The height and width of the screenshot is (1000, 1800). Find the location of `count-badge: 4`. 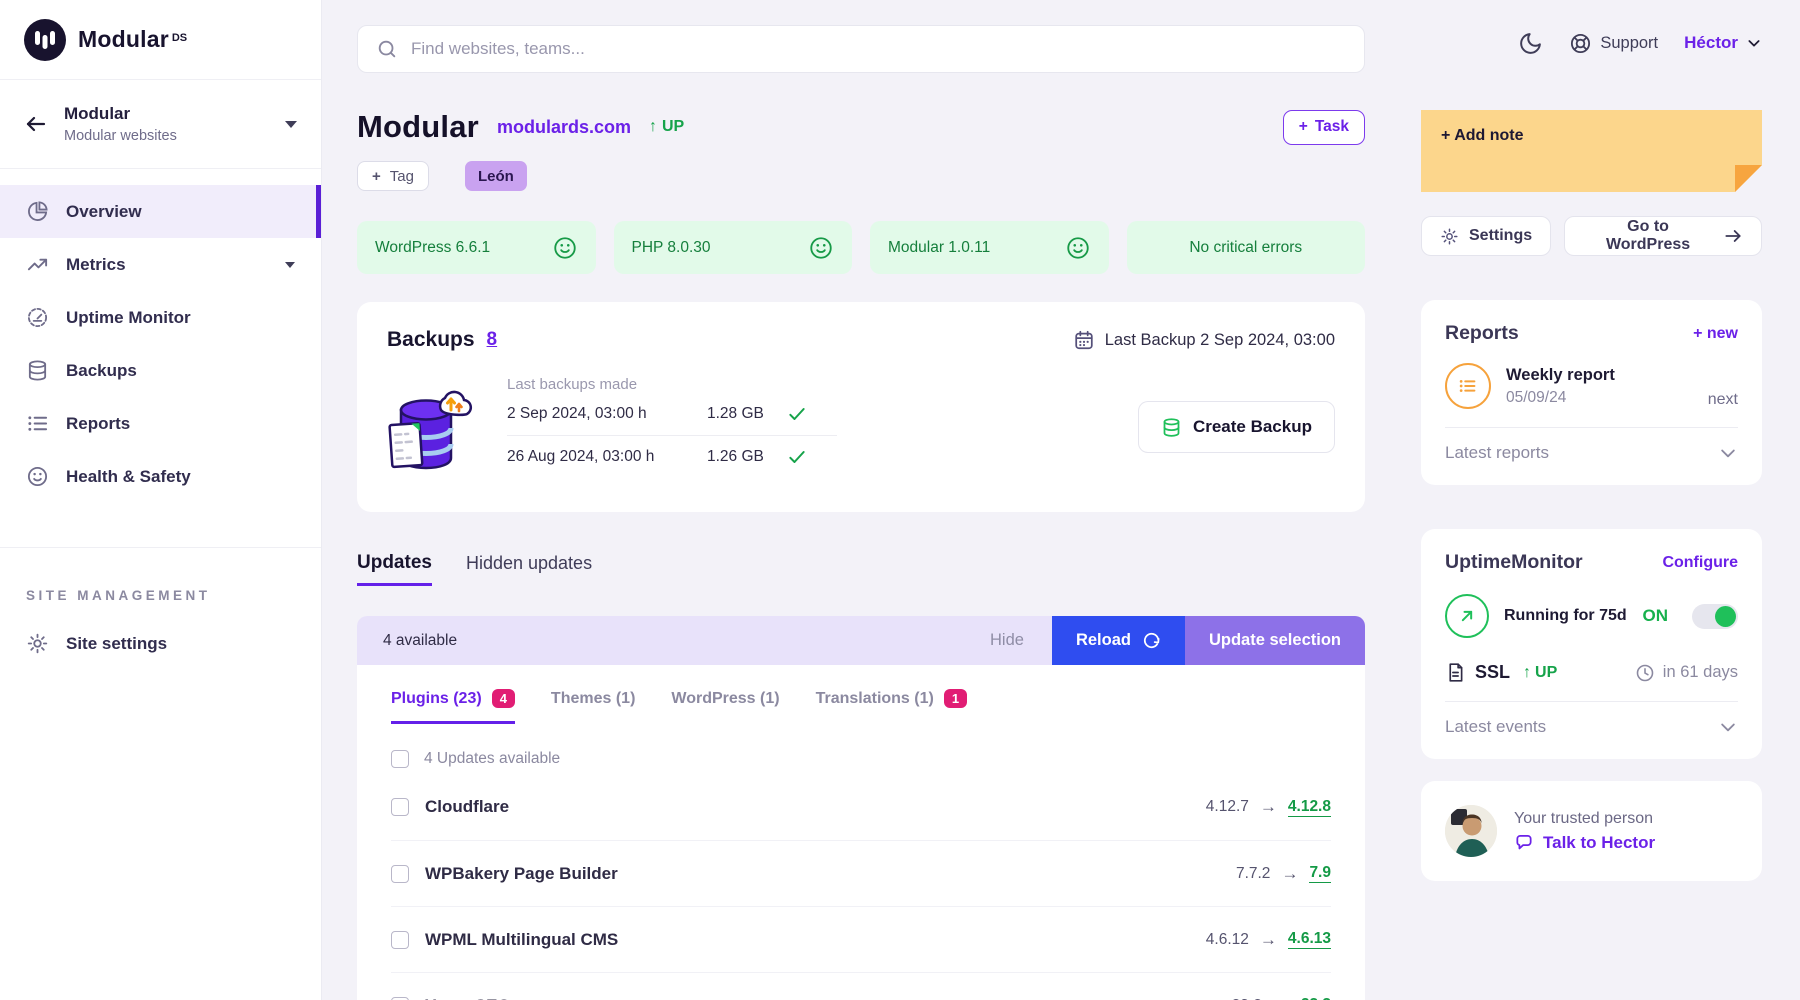

count-badge: 4 is located at coordinates (503, 698).